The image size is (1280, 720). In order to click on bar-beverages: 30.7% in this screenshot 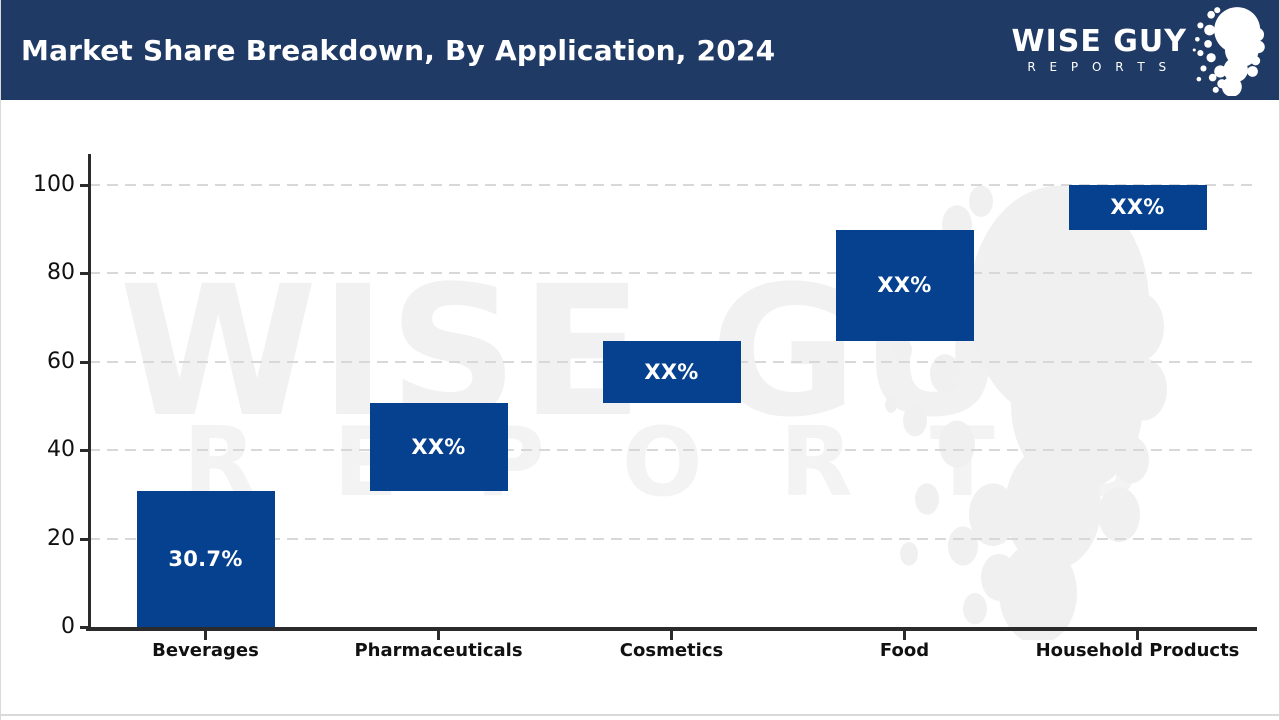, I will do `click(205, 559)`.